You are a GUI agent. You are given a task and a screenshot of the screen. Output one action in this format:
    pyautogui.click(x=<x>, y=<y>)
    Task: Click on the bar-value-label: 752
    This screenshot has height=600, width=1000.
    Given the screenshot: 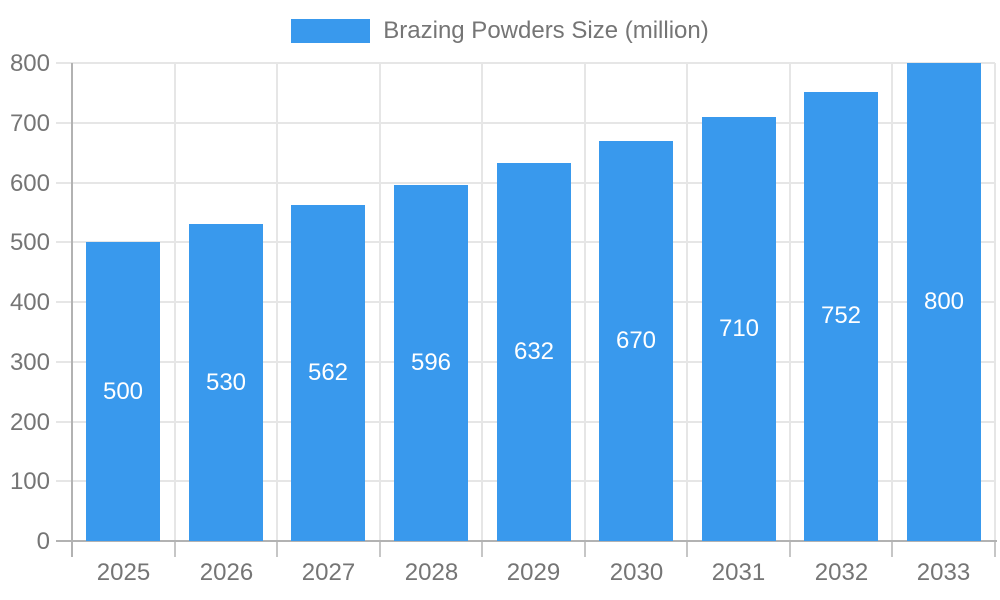 What is the action you would take?
    pyautogui.click(x=841, y=315)
    